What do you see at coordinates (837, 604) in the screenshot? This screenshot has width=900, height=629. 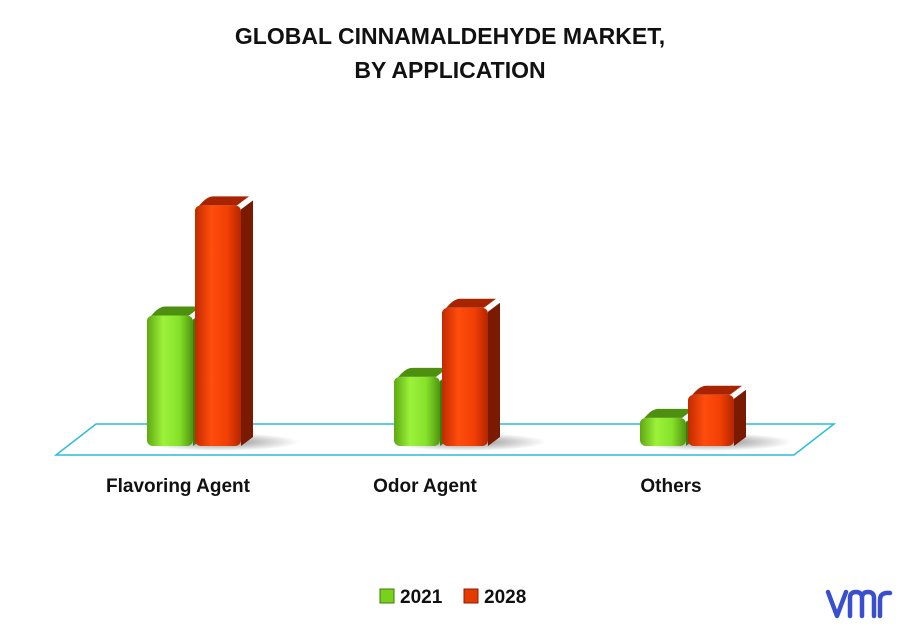 I see `vmr-logo-v` at bounding box center [837, 604].